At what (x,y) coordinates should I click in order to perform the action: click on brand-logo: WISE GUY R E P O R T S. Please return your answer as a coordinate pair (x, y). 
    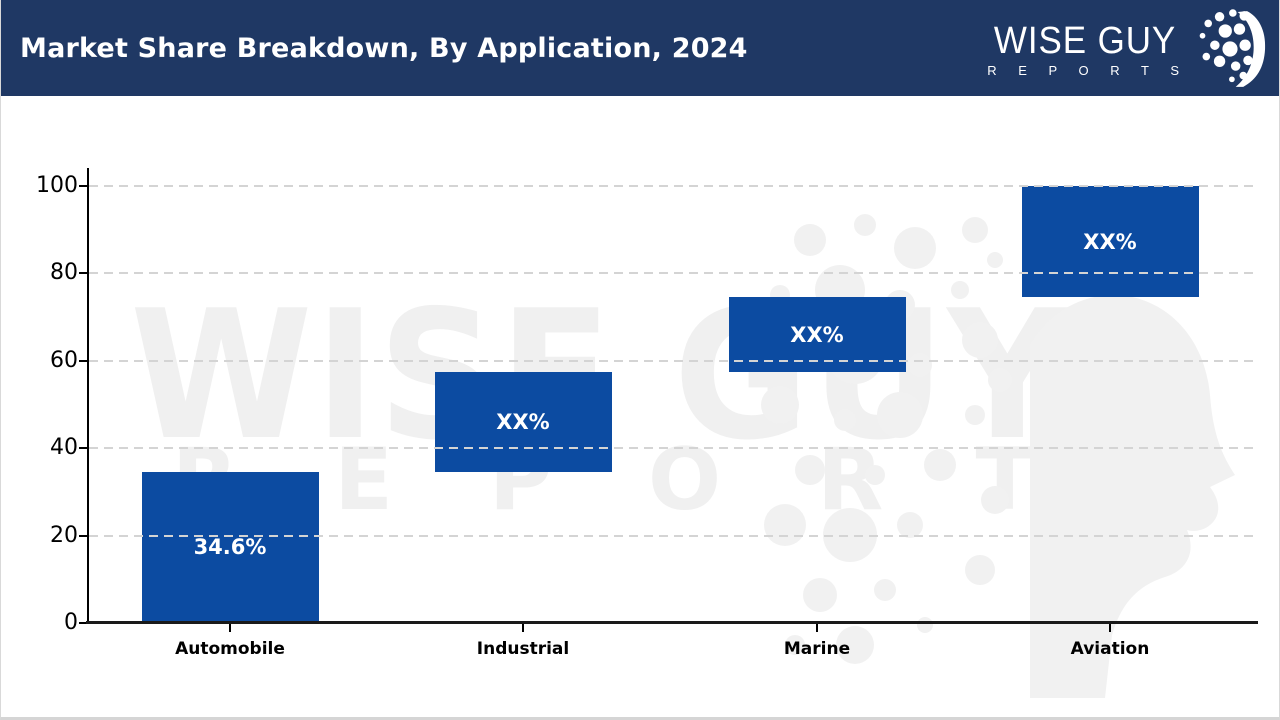
    Looking at the image, I should click on (1123, 49).